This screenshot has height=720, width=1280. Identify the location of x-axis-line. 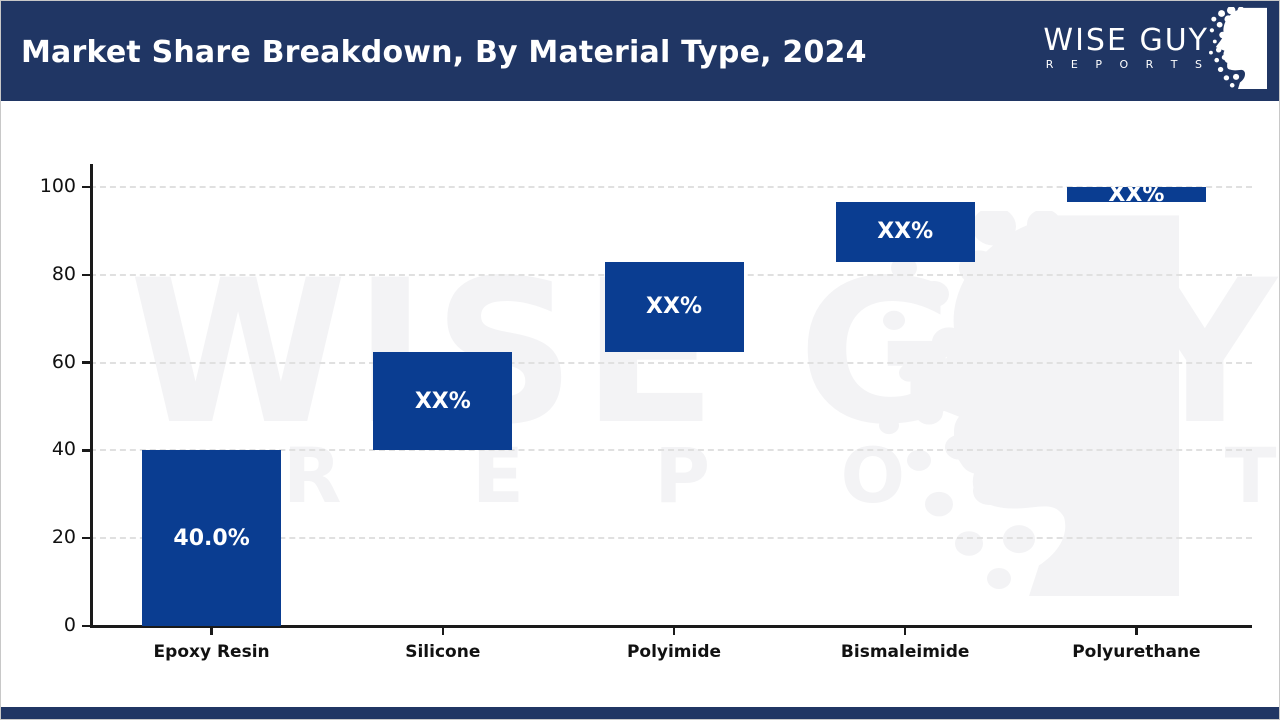
(671, 626).